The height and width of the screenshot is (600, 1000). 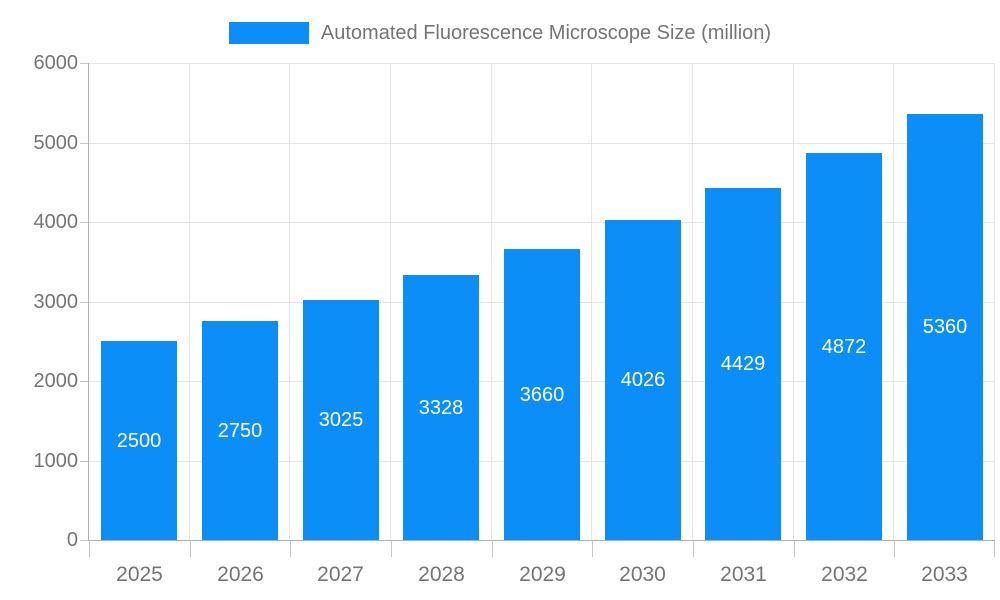 I want to click on bar-value-label: 3660, so click(x=542, y=395).